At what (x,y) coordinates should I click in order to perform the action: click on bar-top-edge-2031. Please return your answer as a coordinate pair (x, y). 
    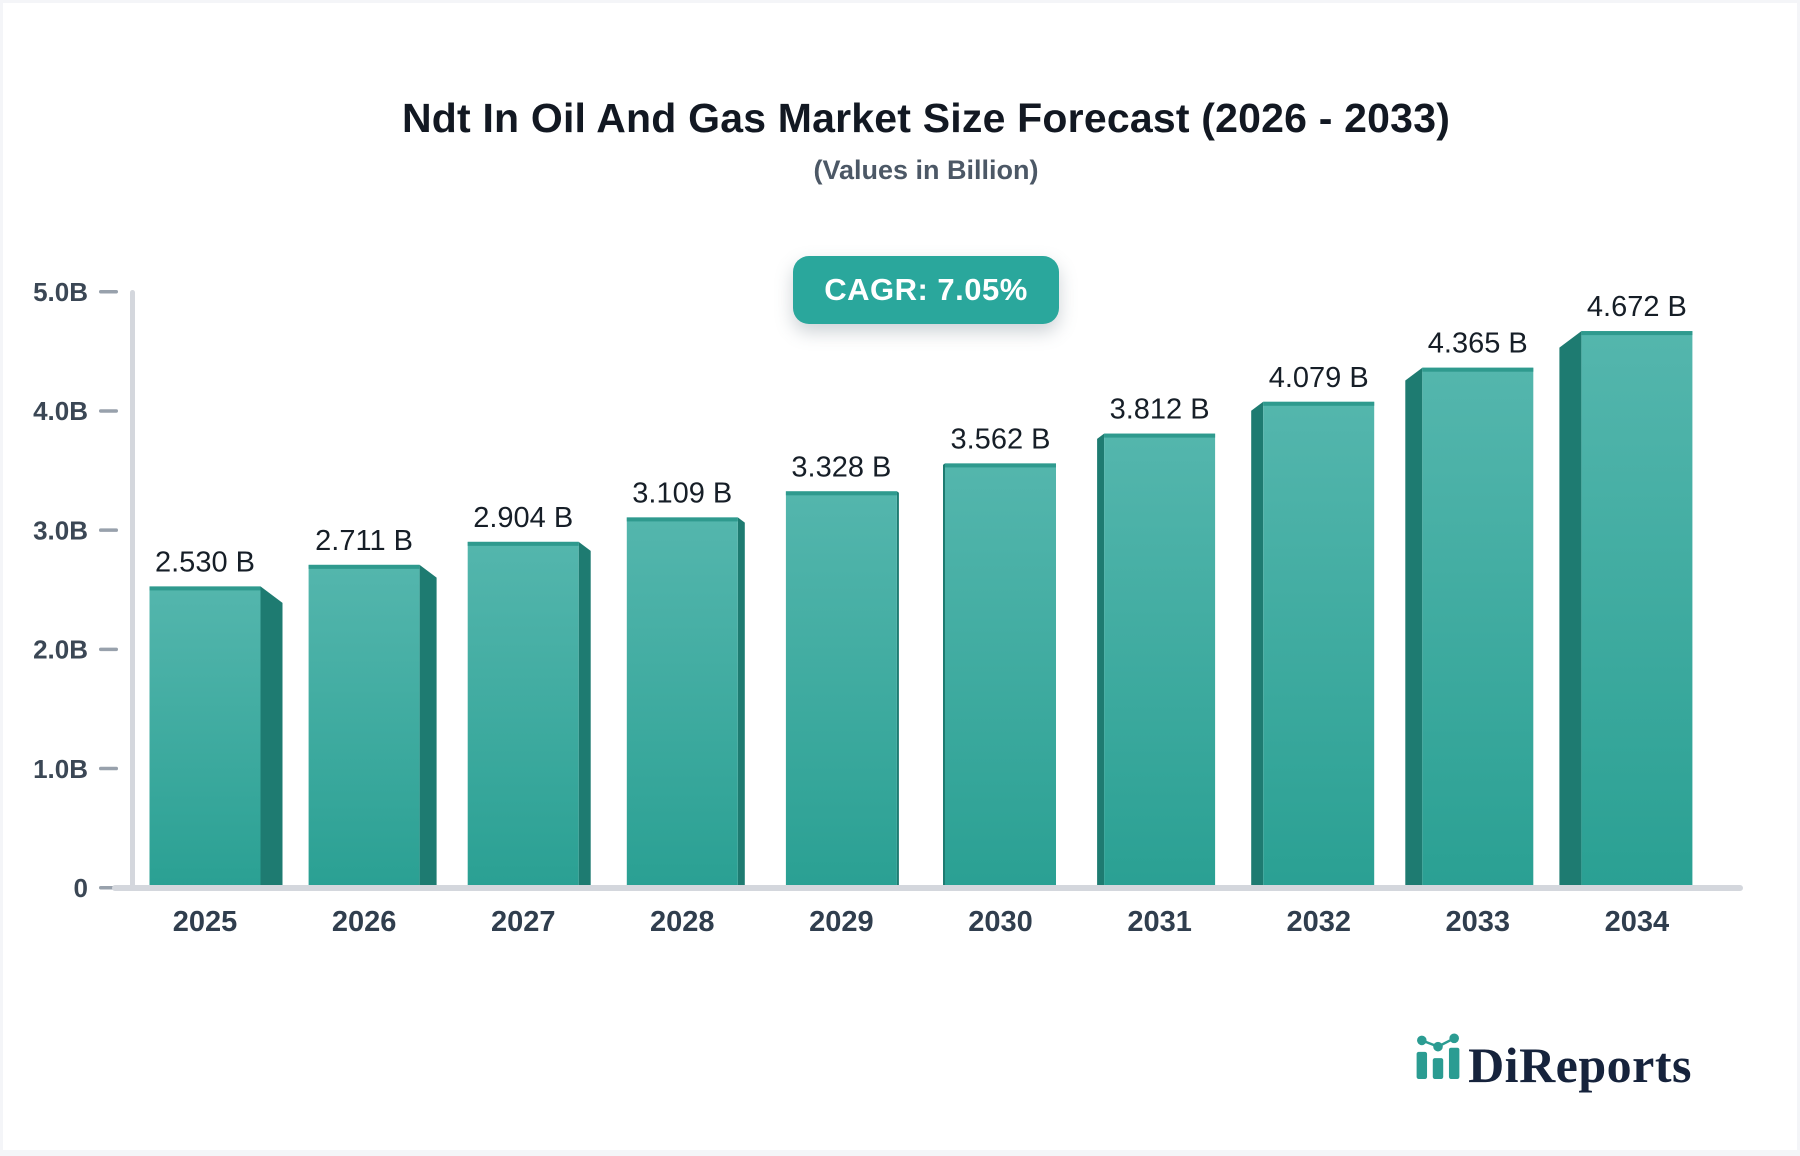
    Looking at the image, I should click on (1160, 435).